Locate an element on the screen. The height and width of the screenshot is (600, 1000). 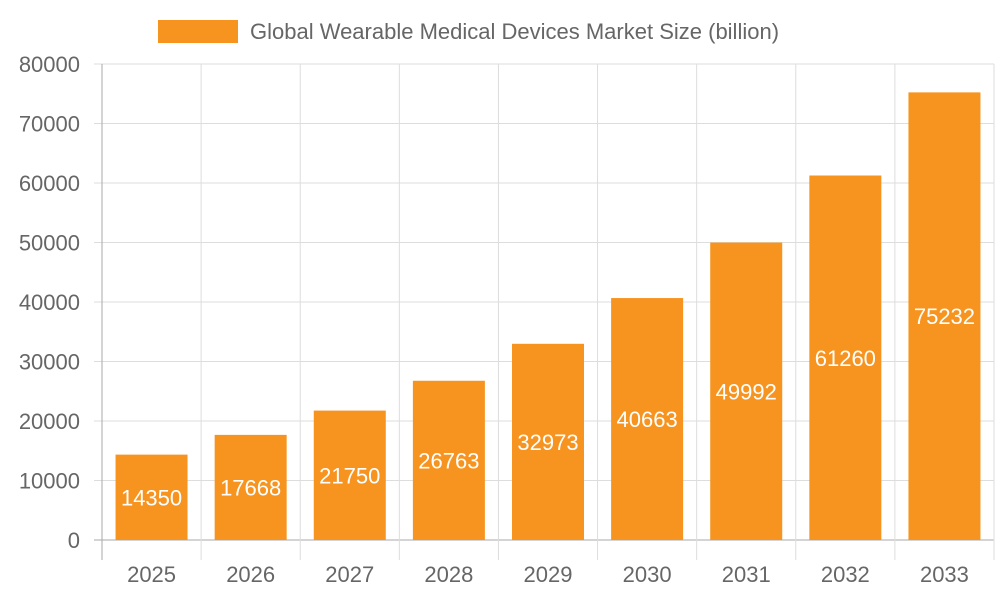
x-axis: 2025 2026 2027 2028 2029 2030 2031 2032 2033 is located at coordinates (548, 574).